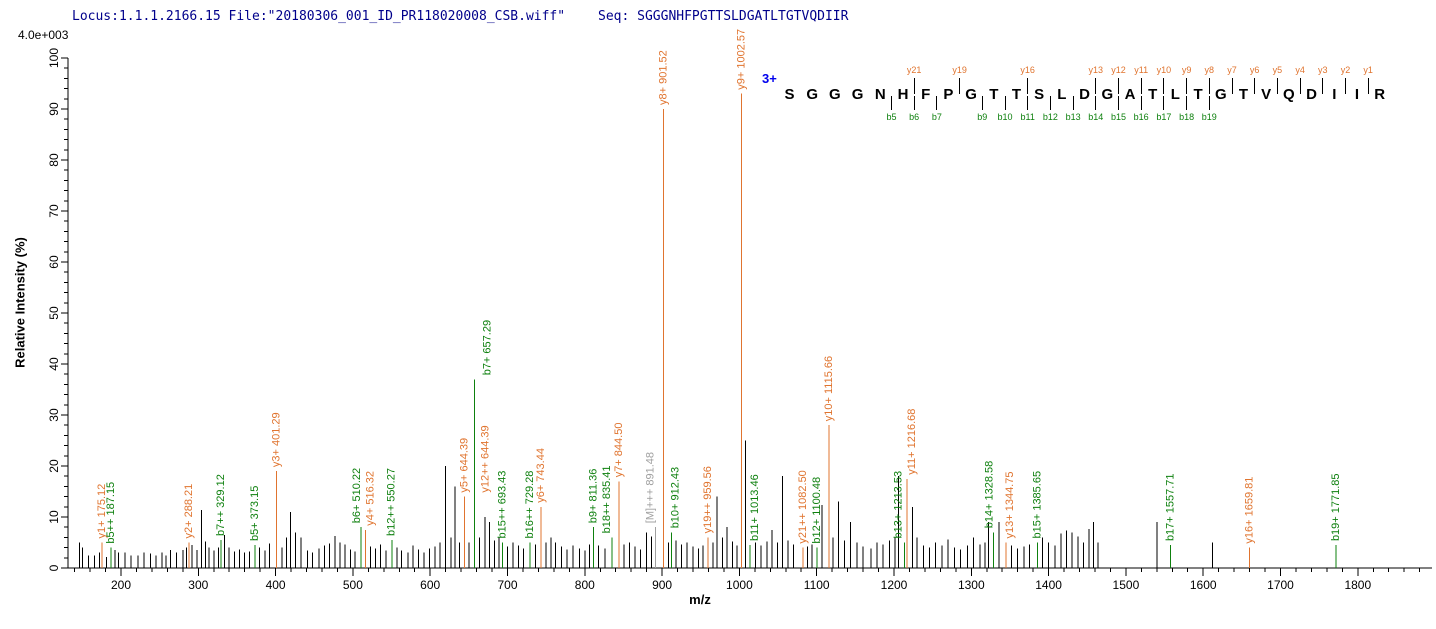 The width and height of the screenshot is (1436, 629). What do you see at coordinates (1280, 585) in the screenshot?
I see `x-tick-label: 1700` at bounding box center [1280, 585].